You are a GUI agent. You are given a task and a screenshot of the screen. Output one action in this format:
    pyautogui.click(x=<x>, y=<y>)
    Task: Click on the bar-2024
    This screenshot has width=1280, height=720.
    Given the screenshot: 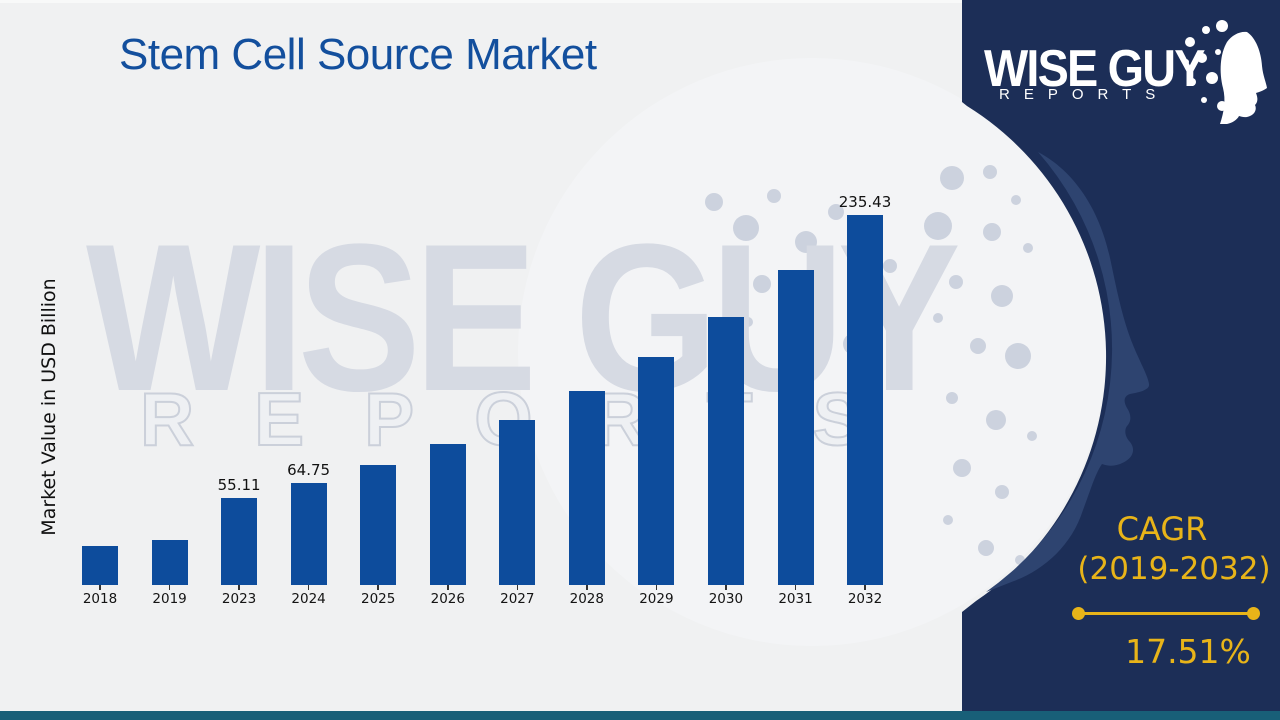 What is the action you would take?
    pyautogui.click(x=308, y=534)
    